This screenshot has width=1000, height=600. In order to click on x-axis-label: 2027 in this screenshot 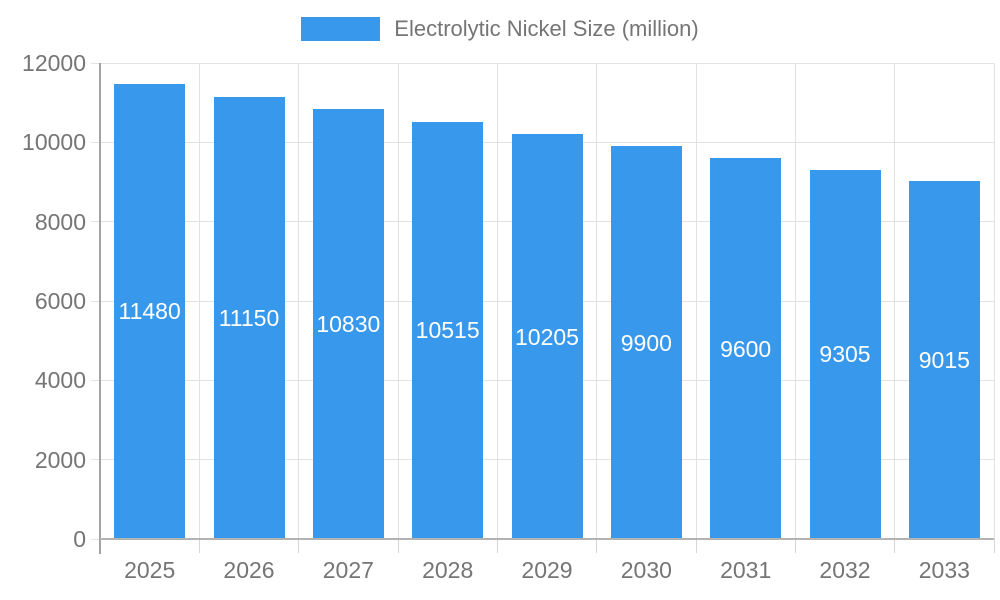, I will do `click(348, 570)`.